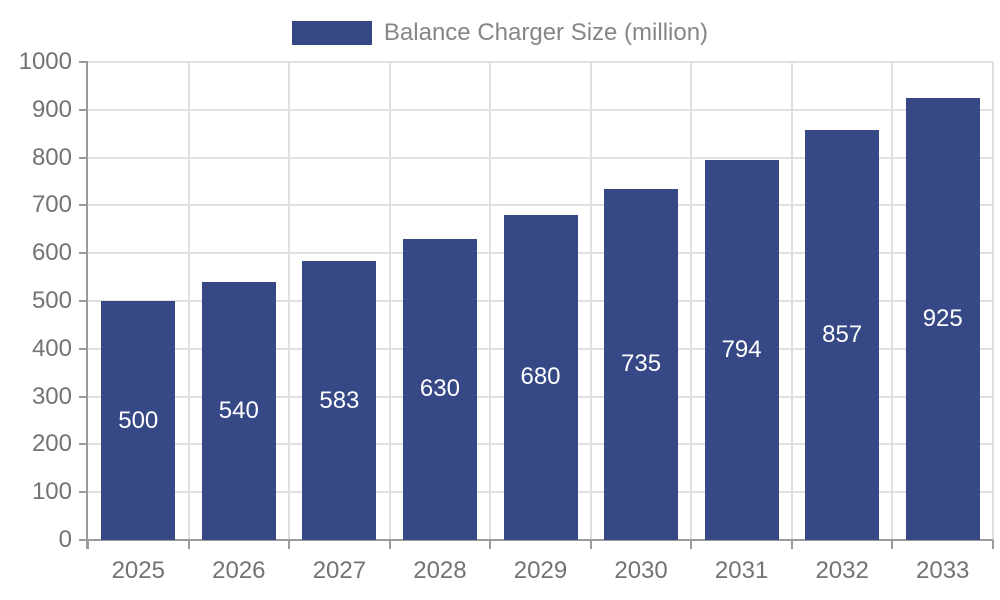 The image size is (1000, 600). I want to click on x-tick-label: 2032, so click(842, 570).